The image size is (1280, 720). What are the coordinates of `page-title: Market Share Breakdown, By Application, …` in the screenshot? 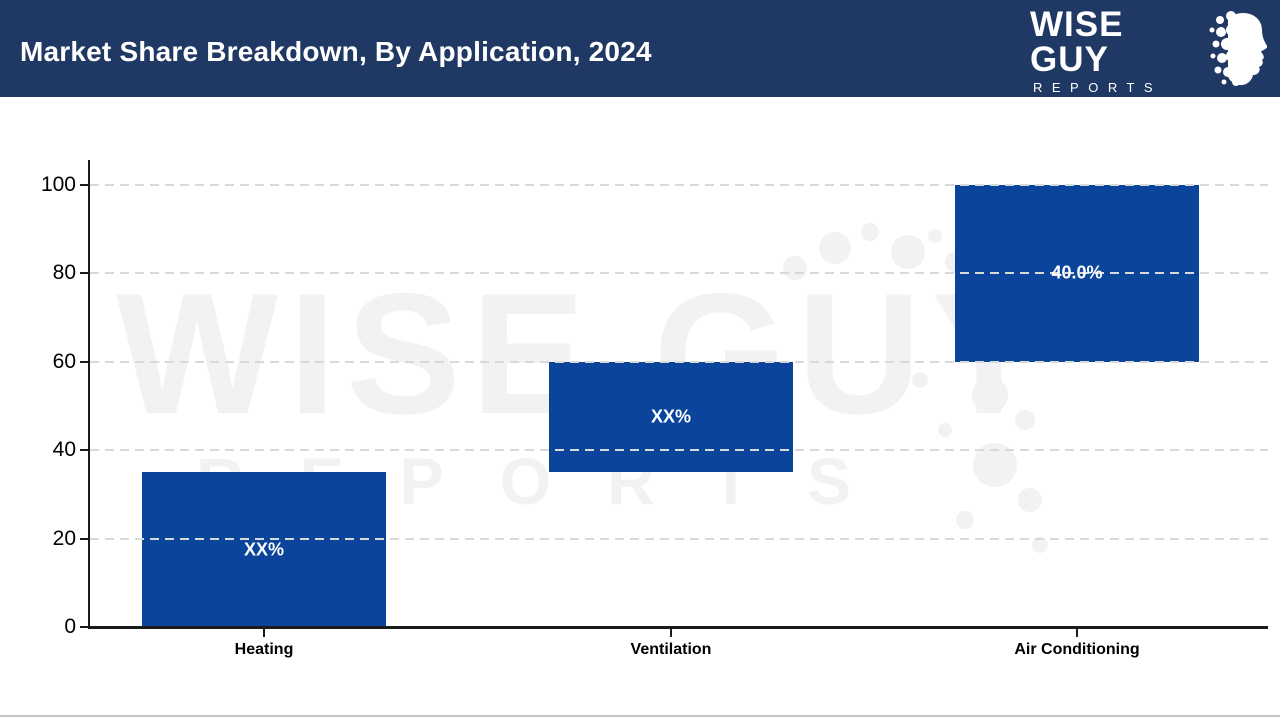 It's located at (336, 51).